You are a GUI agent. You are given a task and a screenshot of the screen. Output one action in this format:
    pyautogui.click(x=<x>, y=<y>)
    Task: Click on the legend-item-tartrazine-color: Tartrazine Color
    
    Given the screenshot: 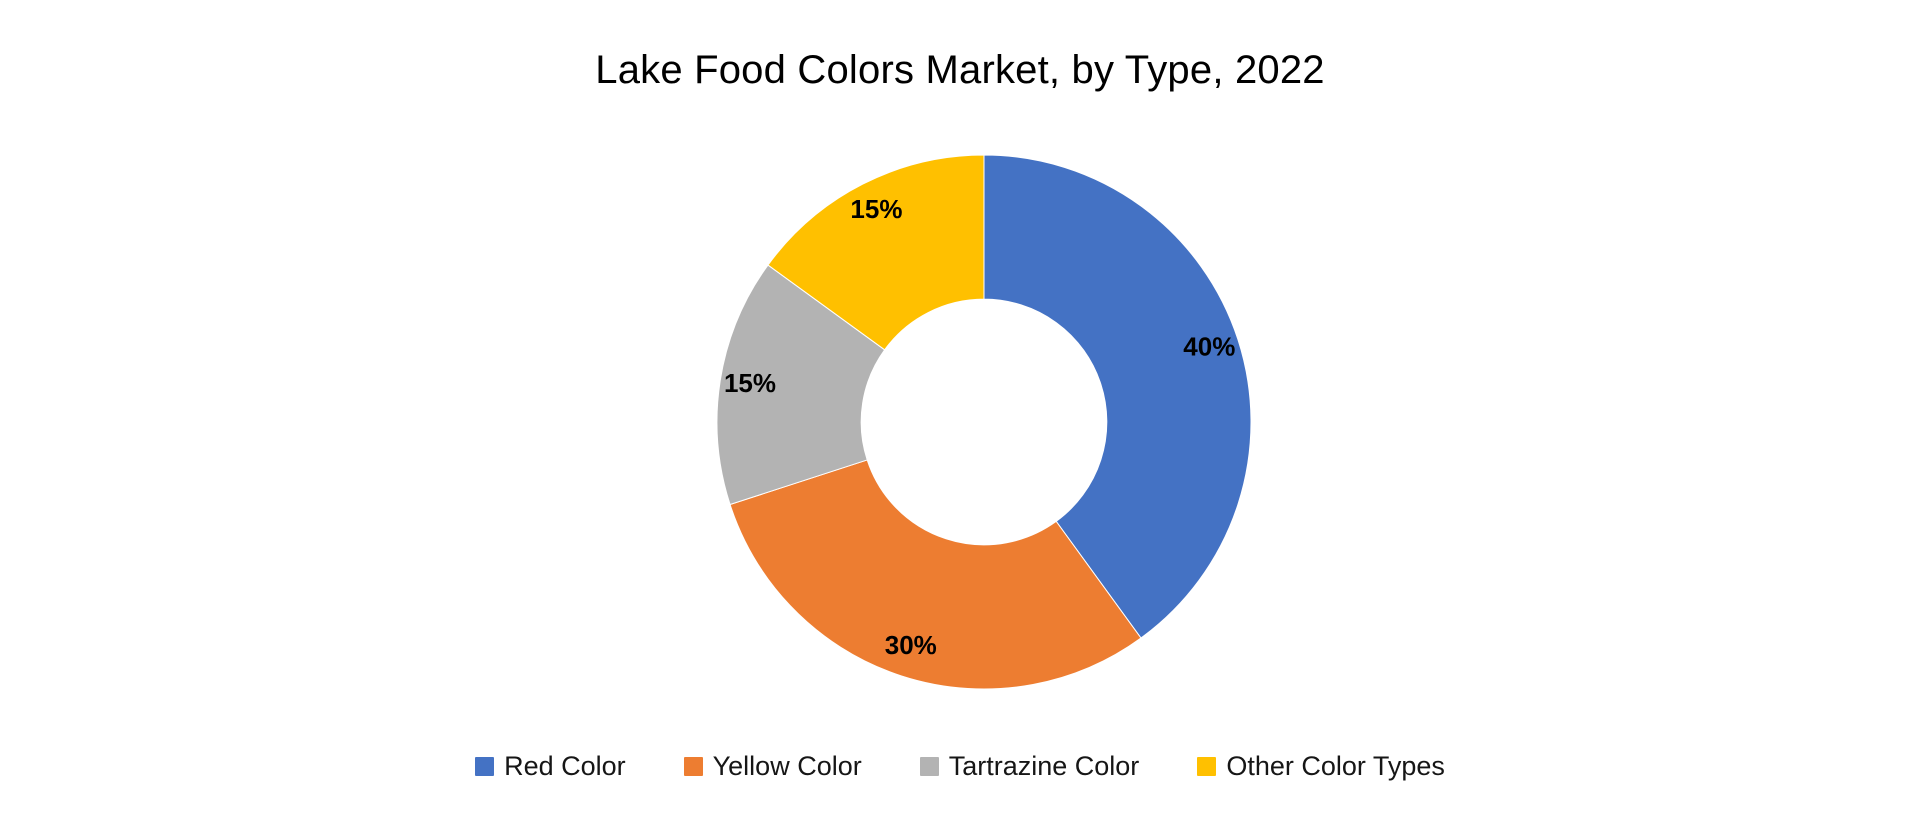 What is the action you would take?
    pyautogui.click(x=1029, y=766)
    